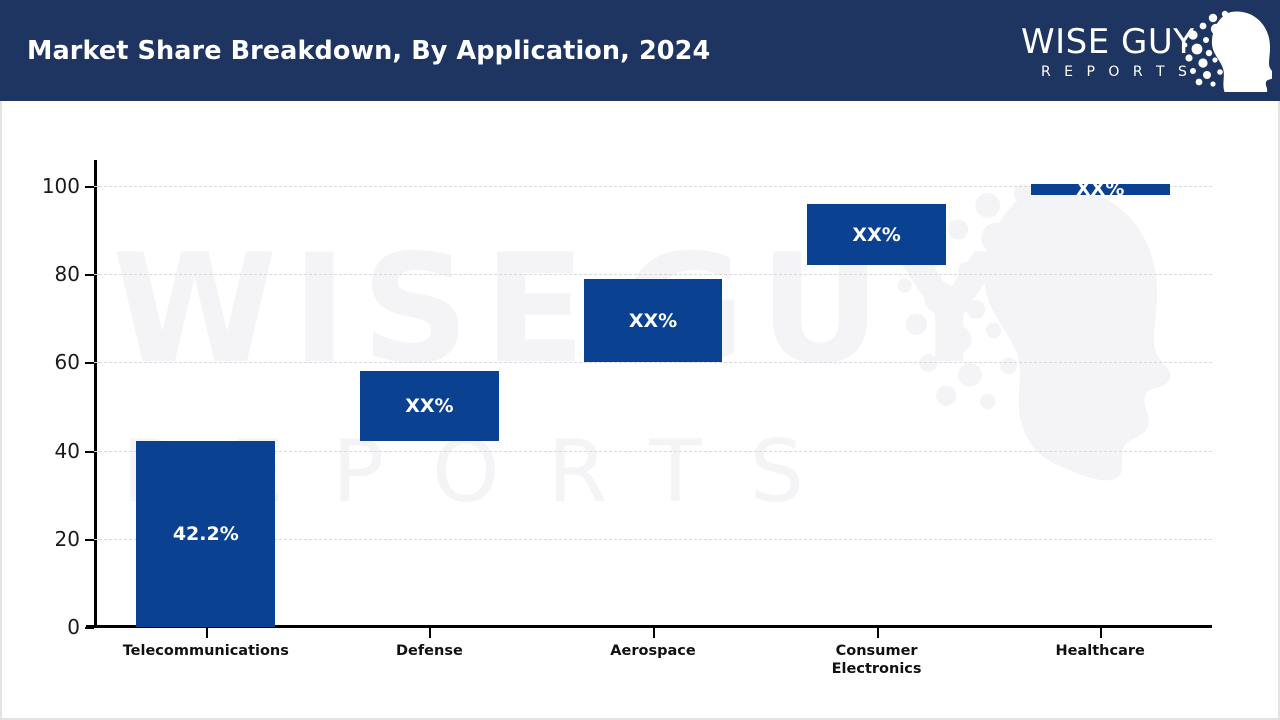 The height and width of the screenshot is (720, 1280). I want to click on bar-value-label: 42.2%, so click(205, 533).